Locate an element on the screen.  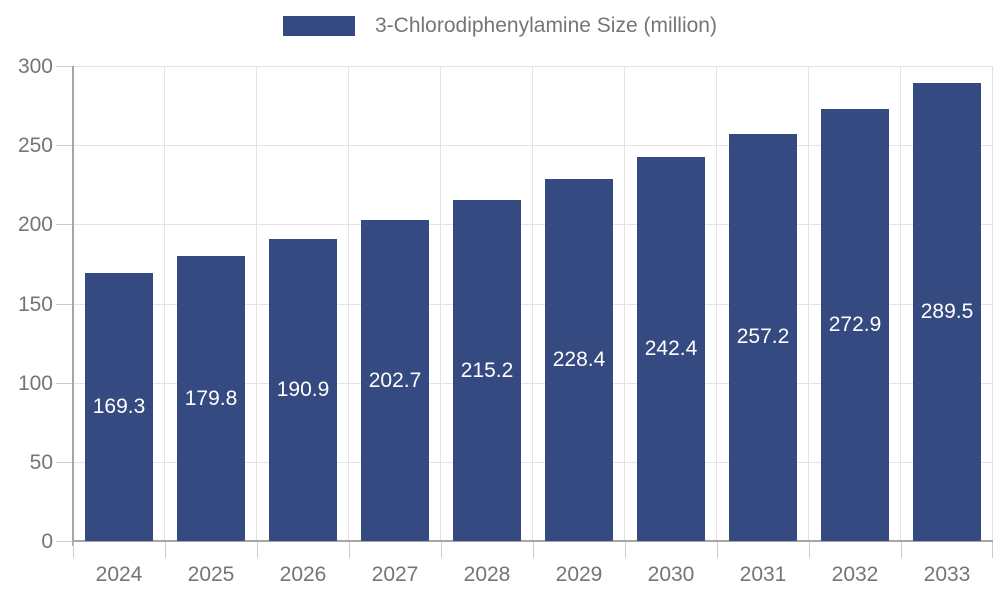
x-axis-tick-label: 2027 is located at coordinates (395, 574).